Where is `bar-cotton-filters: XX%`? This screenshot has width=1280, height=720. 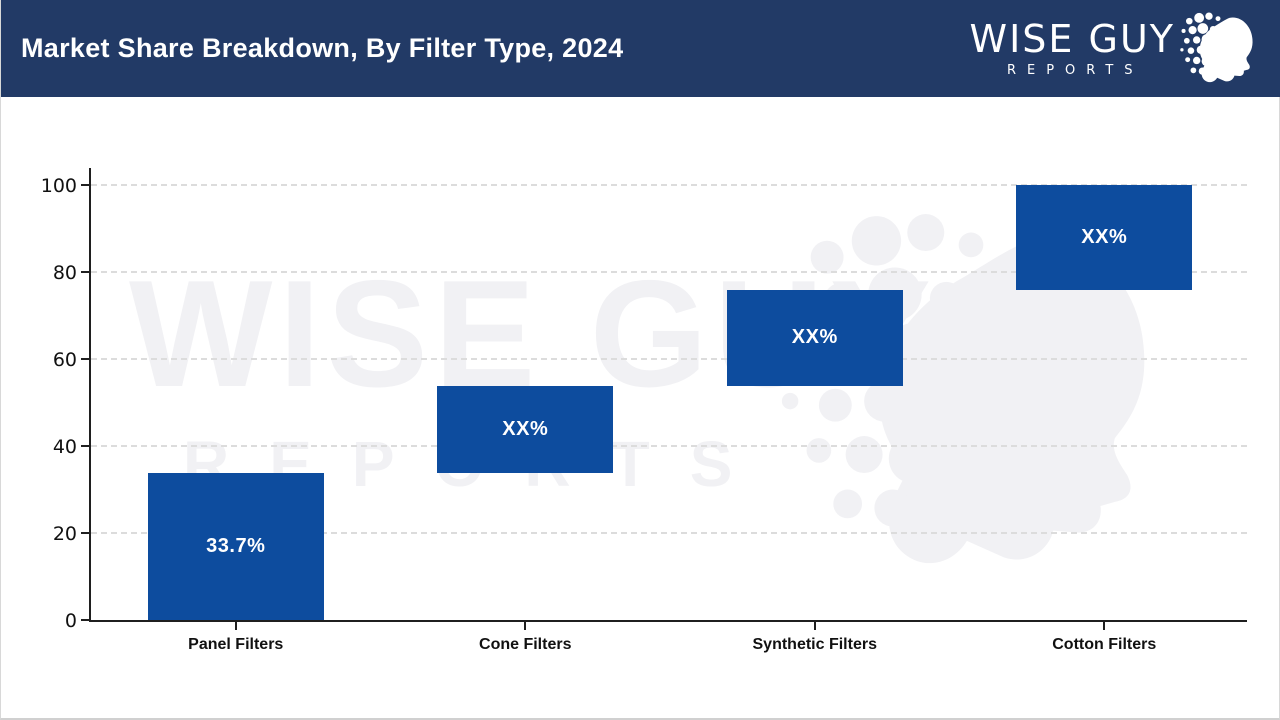 bar-cotton-filters: XX% is located at coordinates (1104, 237).